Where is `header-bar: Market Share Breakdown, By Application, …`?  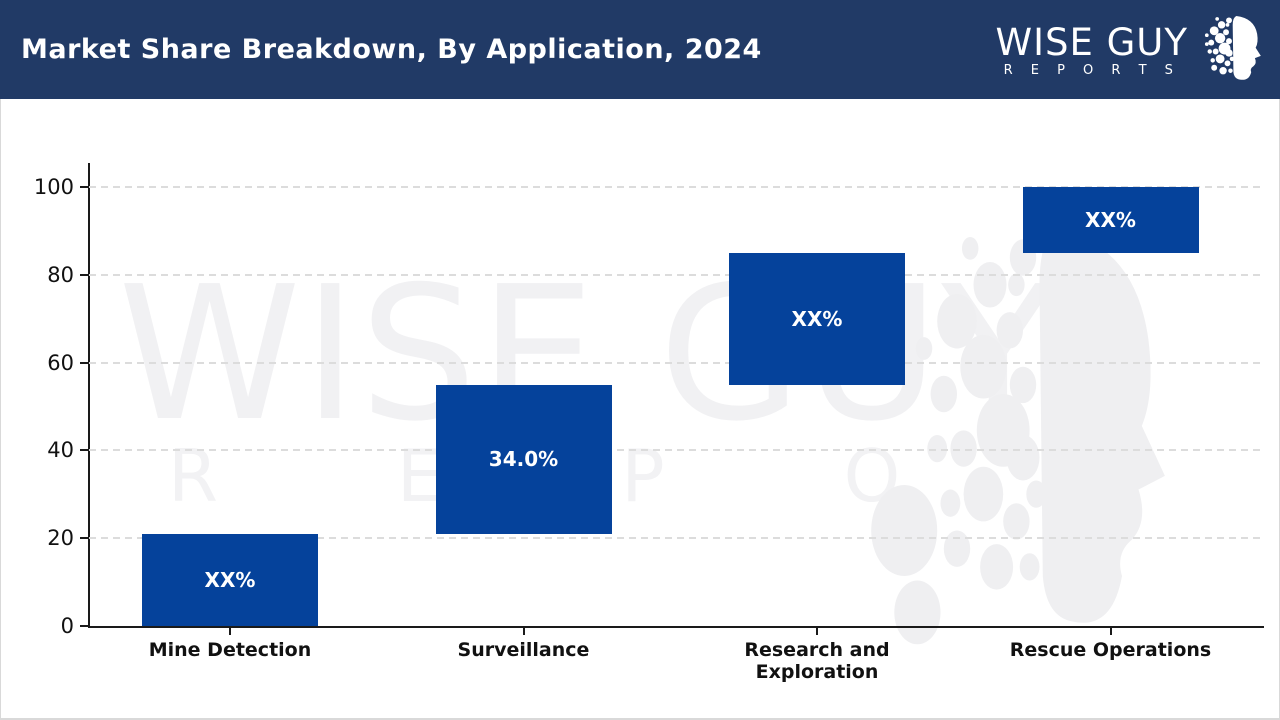 header-bar: Market Share Breakdown, By Application, … is located at coordinates (640, 49).